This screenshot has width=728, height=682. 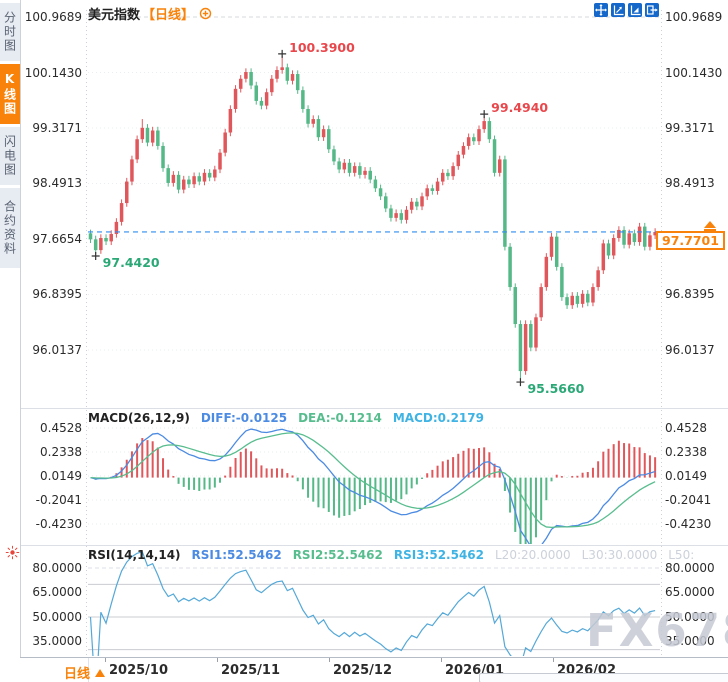 I want to click on price-annotation: 95.5660, so click(x=555, y=388).